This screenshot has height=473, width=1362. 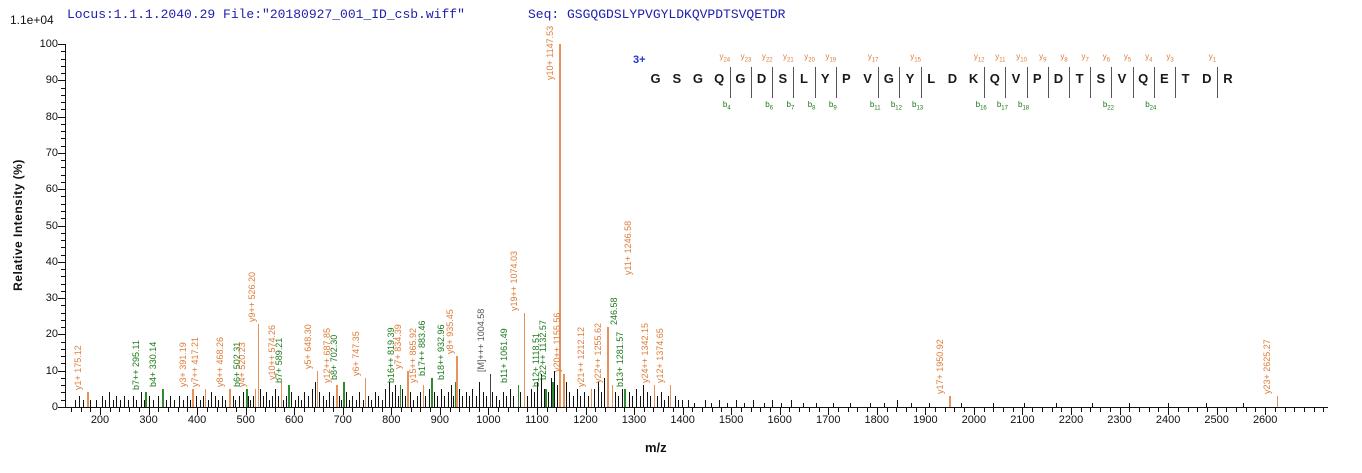 What do you see at coordinates (1106, 58) in the screenshot?
I see `y-ion-label: y6` at bounding box center [1106, 58].